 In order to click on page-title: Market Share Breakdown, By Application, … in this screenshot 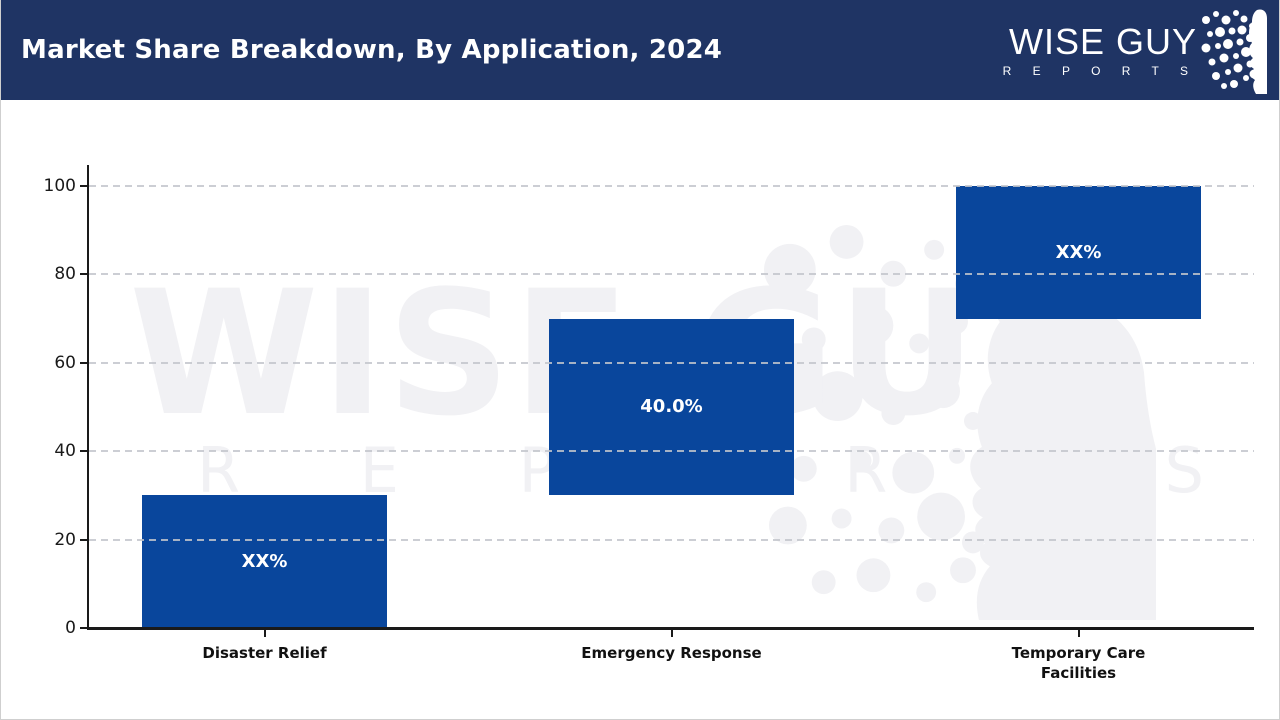, I will do `click(372, 50)`.